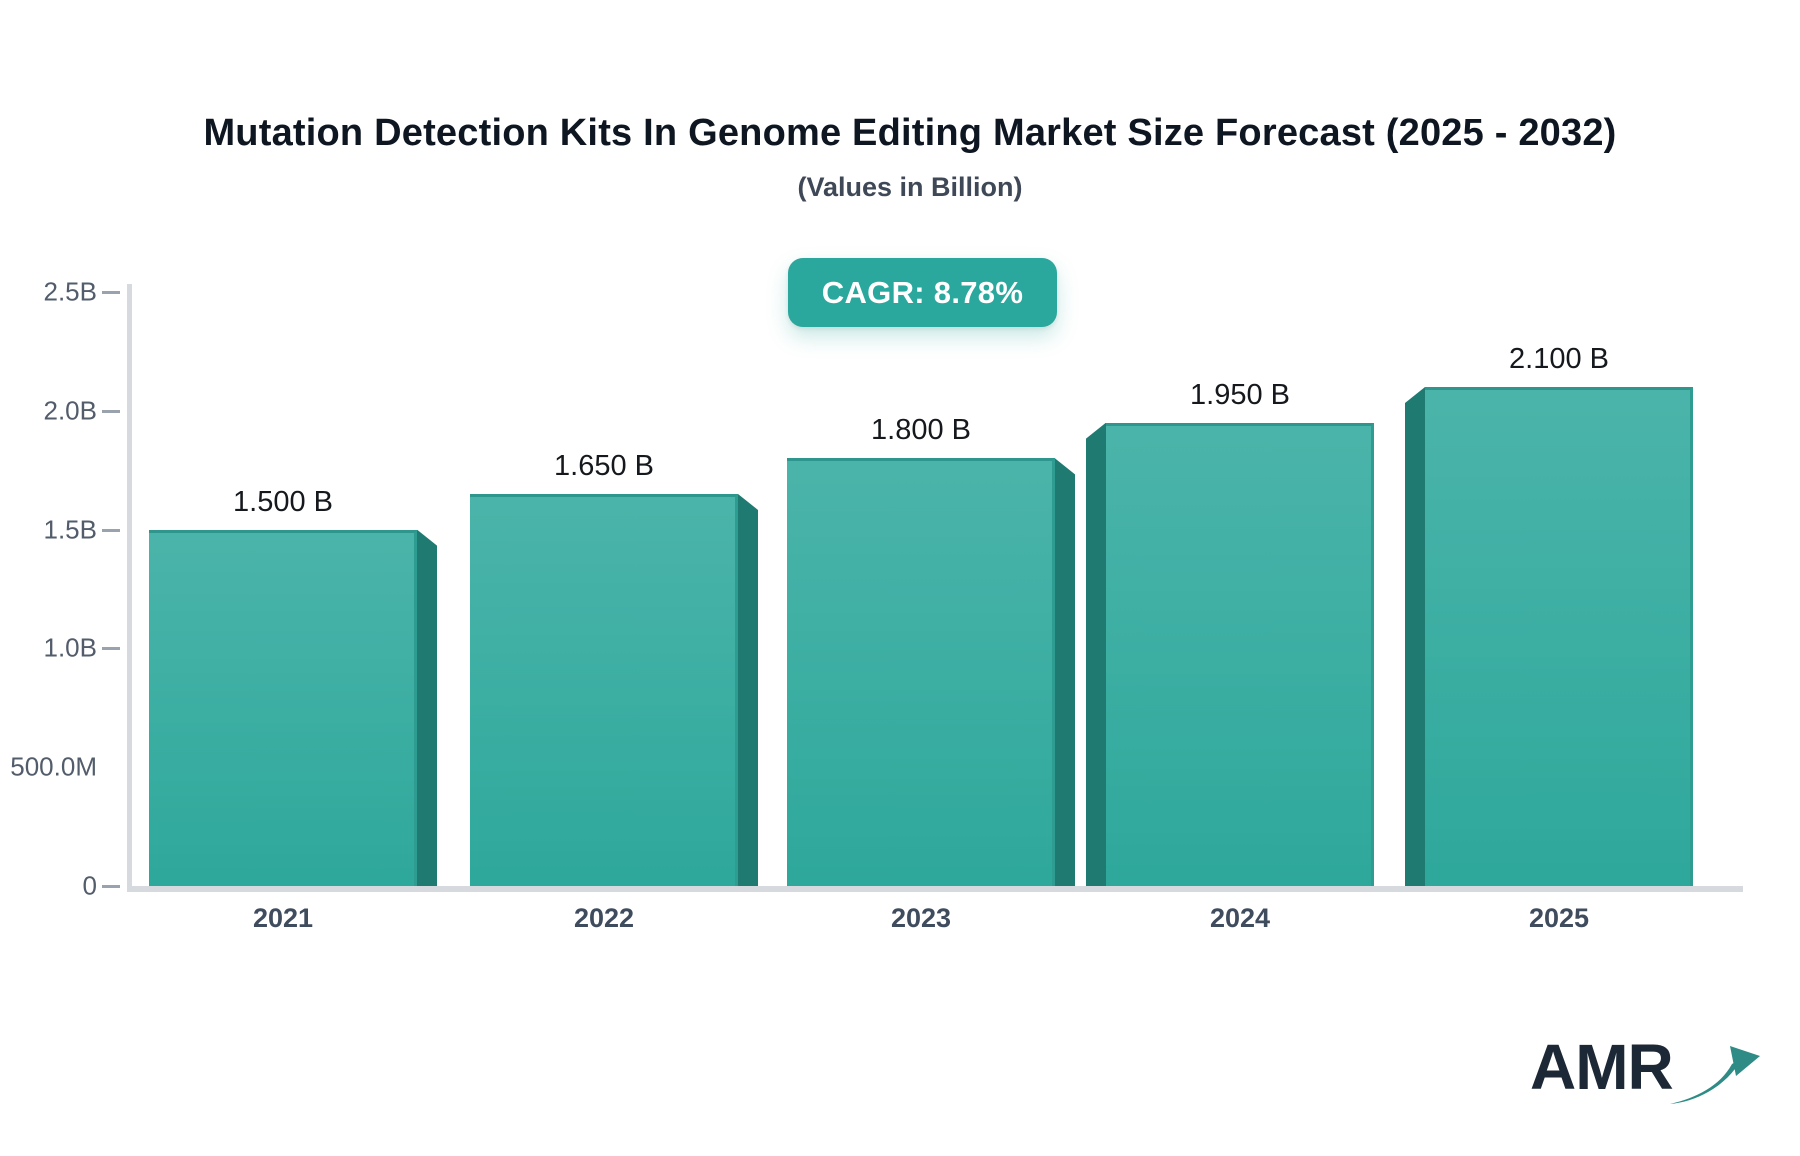 The width and height of the screenshot is (1800, 1156). What do you see at coordinates (910, 187) in the screenshot?
I see `page-subtitle: (Values in Billion)` at bounding box center [910, 187].